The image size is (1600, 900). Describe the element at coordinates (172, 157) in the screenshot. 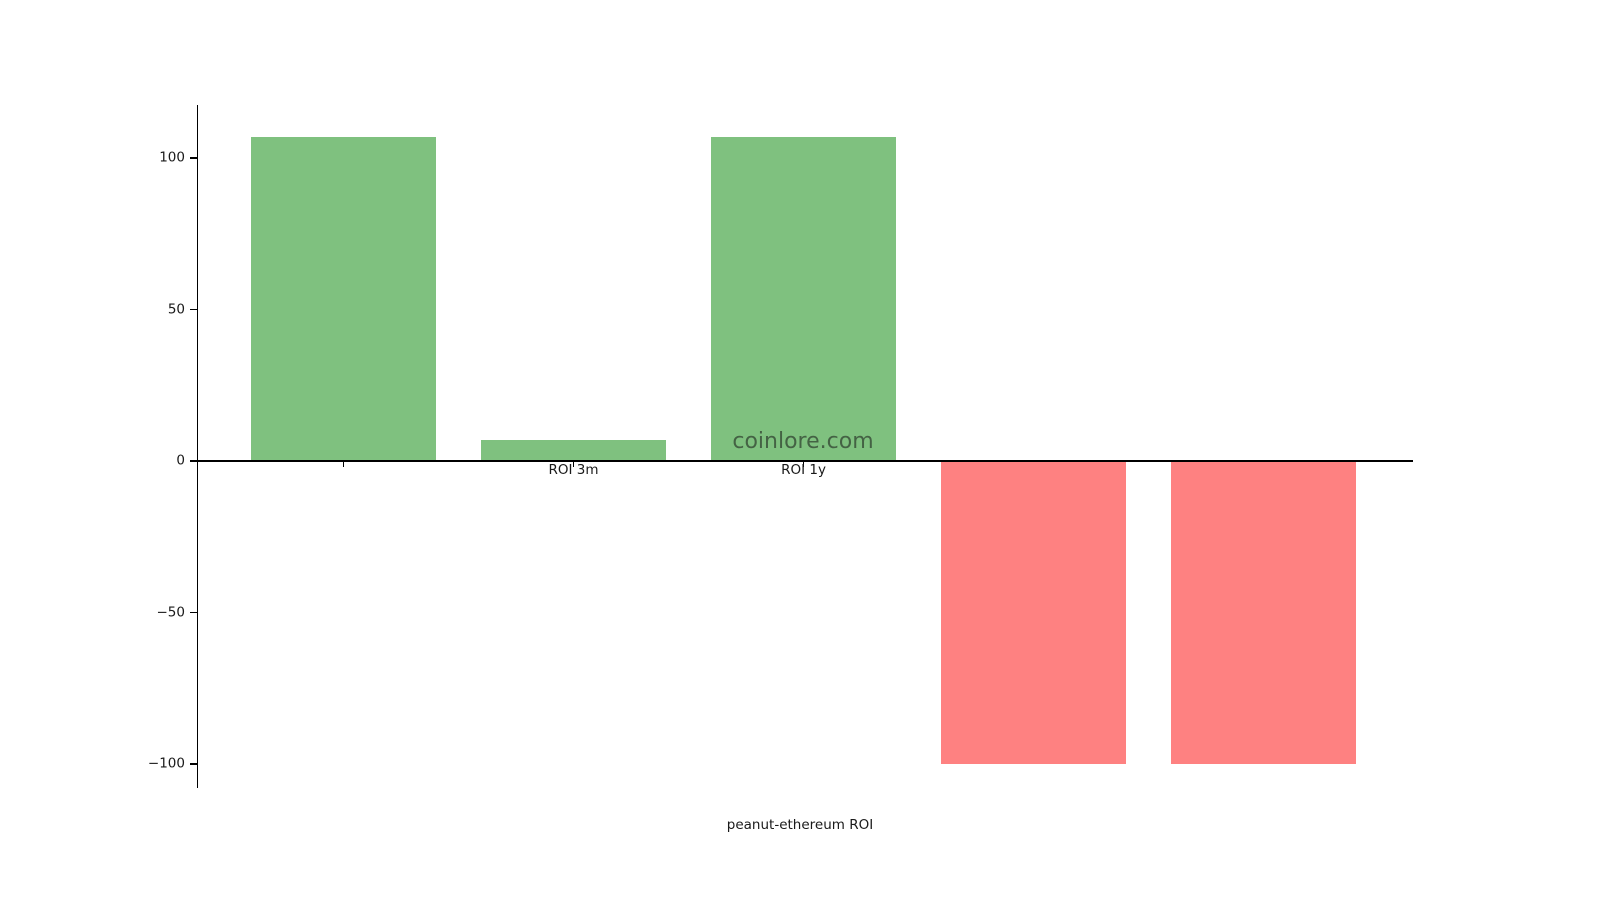

I see `y-tick-label: 100` at that location.